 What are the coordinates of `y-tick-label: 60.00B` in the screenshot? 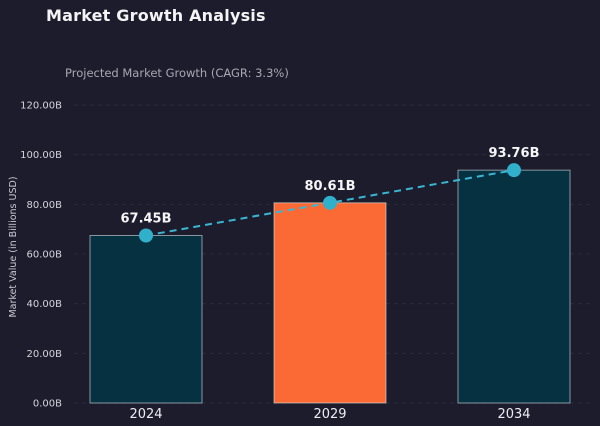 It's located at (45, 255).